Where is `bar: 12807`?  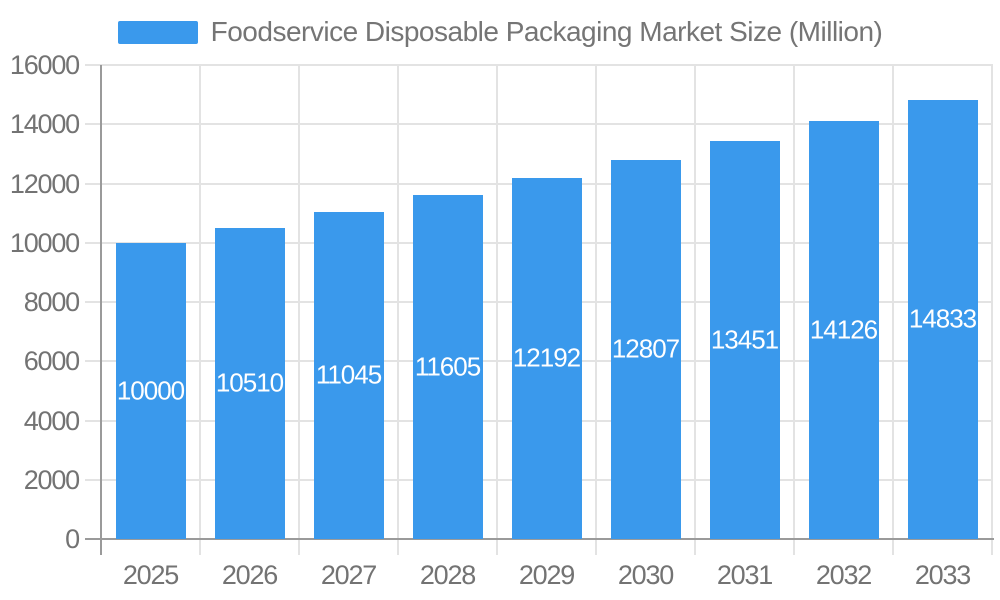 bar: 12807 is located at coordinates (645, 349).